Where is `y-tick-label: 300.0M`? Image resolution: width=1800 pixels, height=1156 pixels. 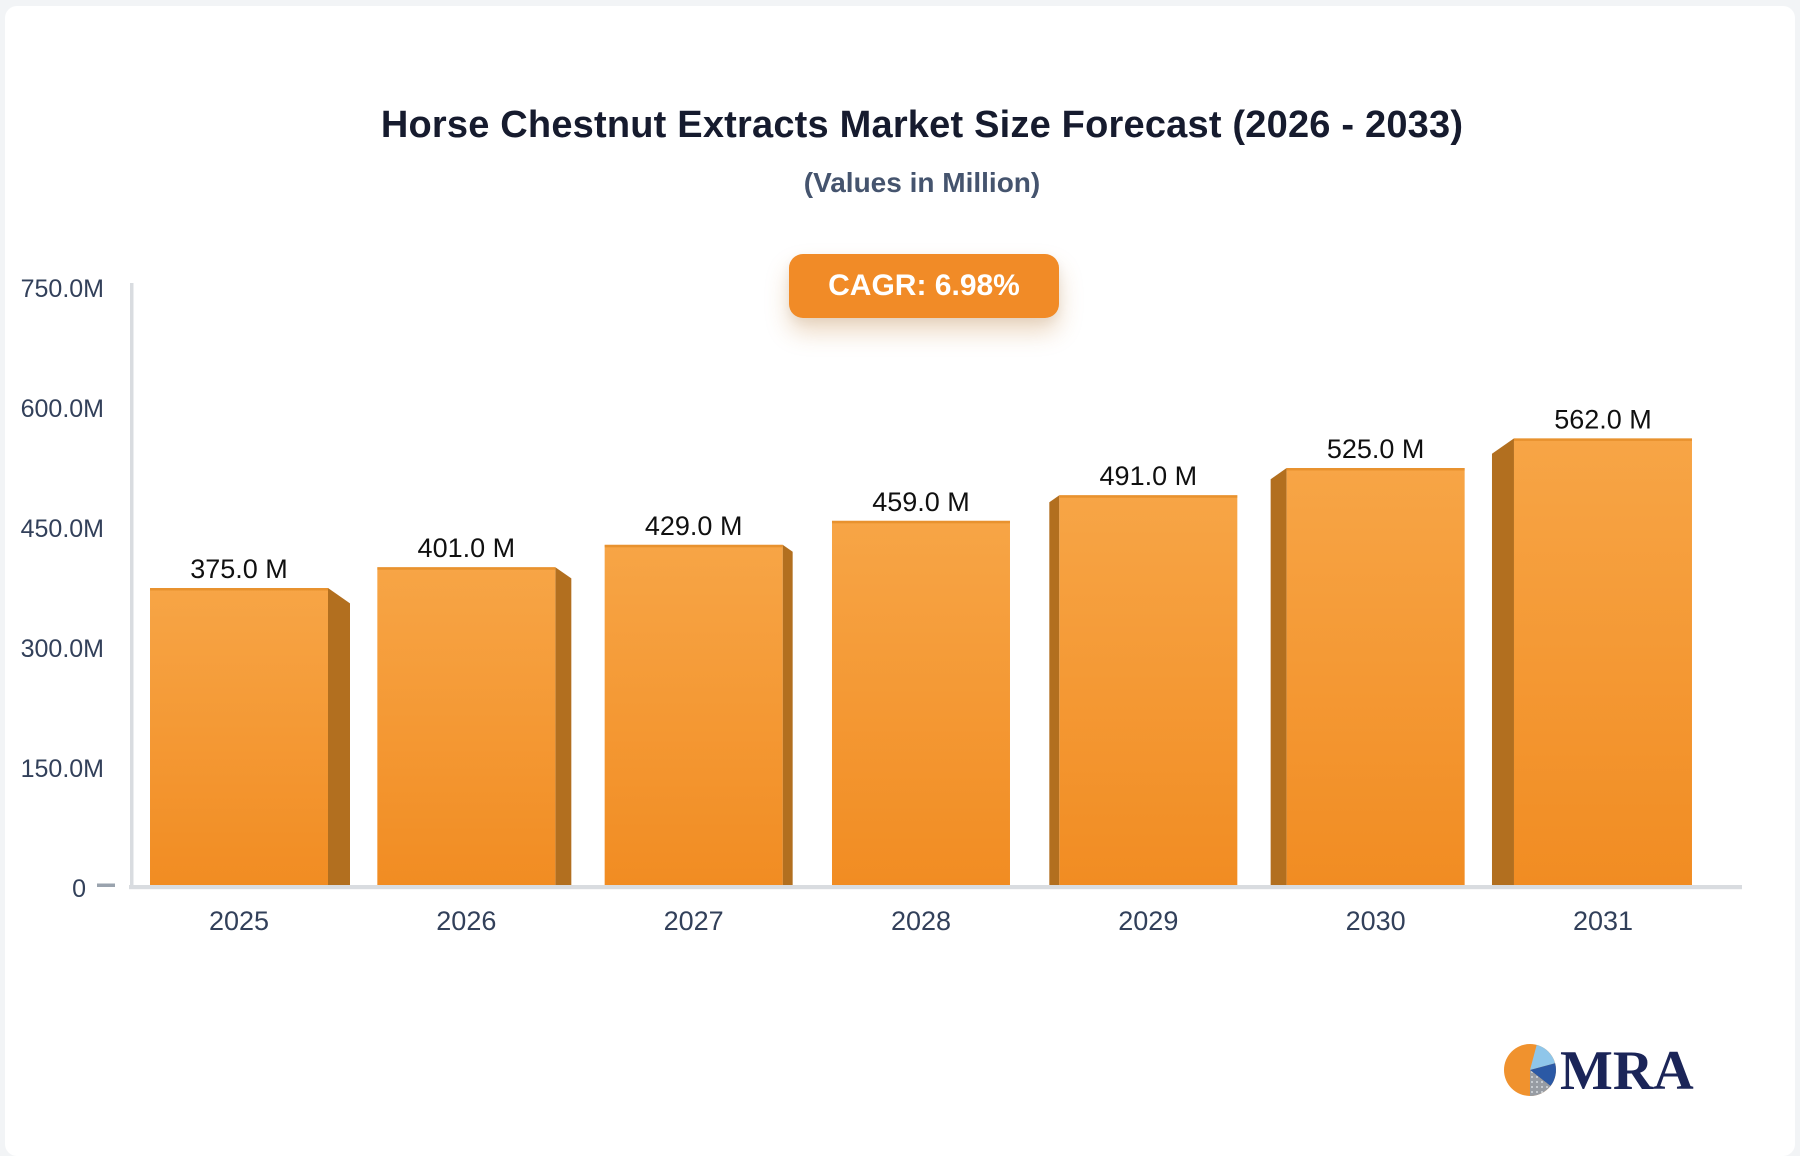
y-tick-label: 300.0M is located at coordinates (62, 649).